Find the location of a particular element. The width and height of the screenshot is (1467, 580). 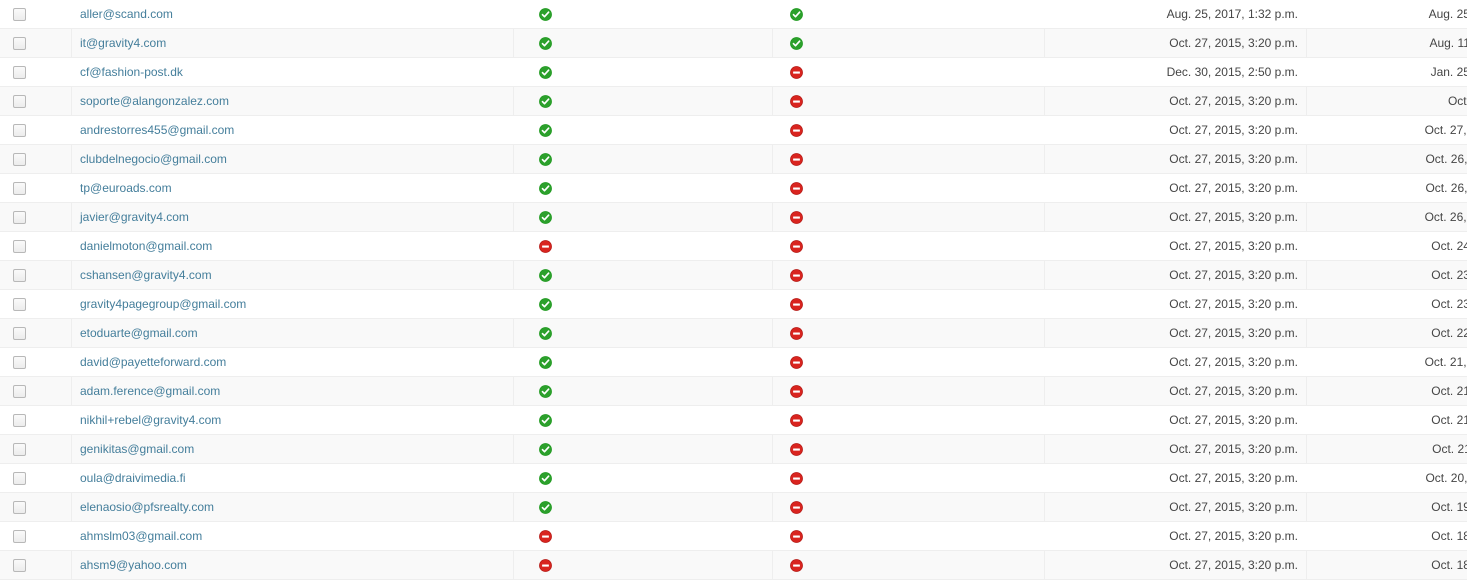

email-link: andrestorres455@gmail.com is located at coordinates (157, 130).